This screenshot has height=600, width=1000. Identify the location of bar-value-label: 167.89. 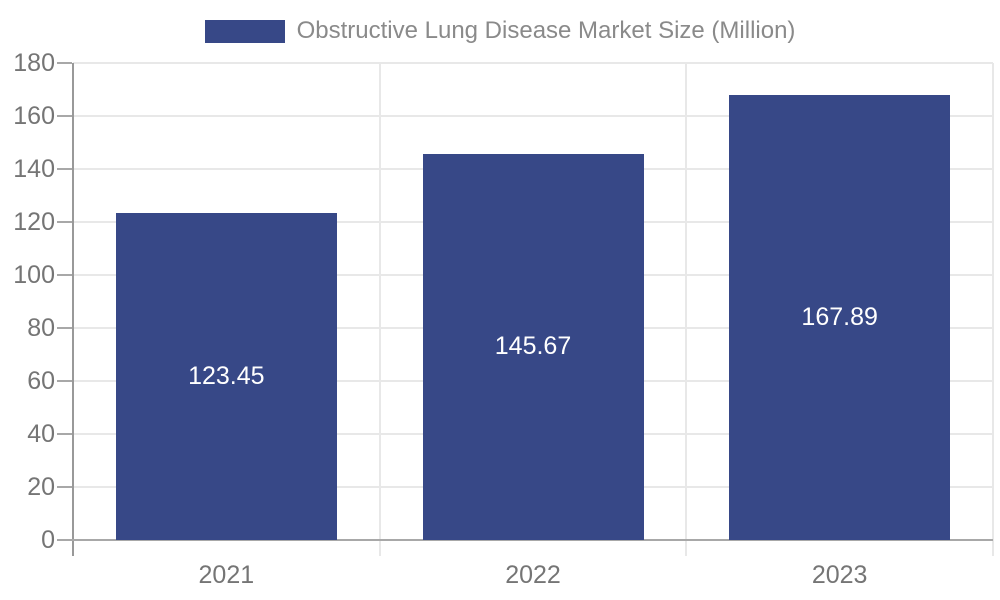
(839, 317).